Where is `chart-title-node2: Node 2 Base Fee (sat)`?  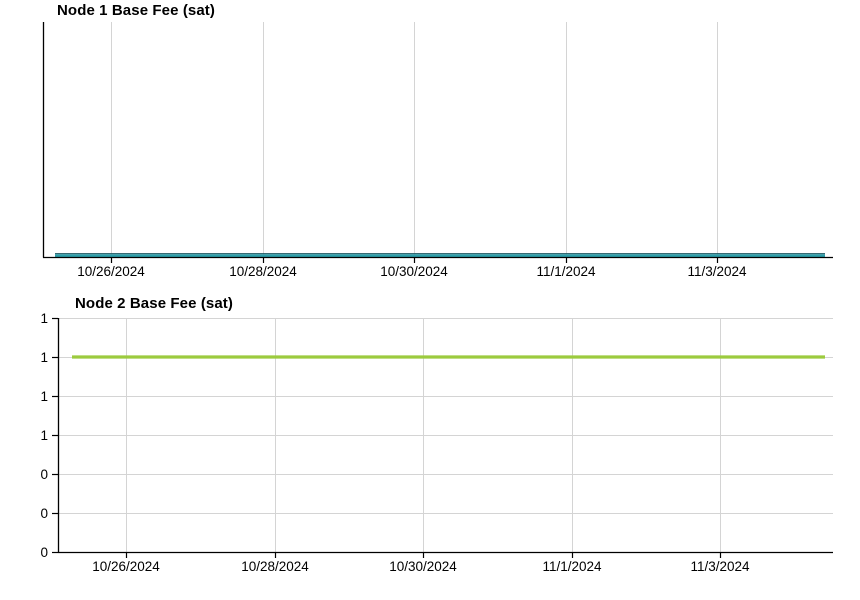 chart-title-node2: Node 2 Base Fee (sat) is located at coordinates (154, 303).